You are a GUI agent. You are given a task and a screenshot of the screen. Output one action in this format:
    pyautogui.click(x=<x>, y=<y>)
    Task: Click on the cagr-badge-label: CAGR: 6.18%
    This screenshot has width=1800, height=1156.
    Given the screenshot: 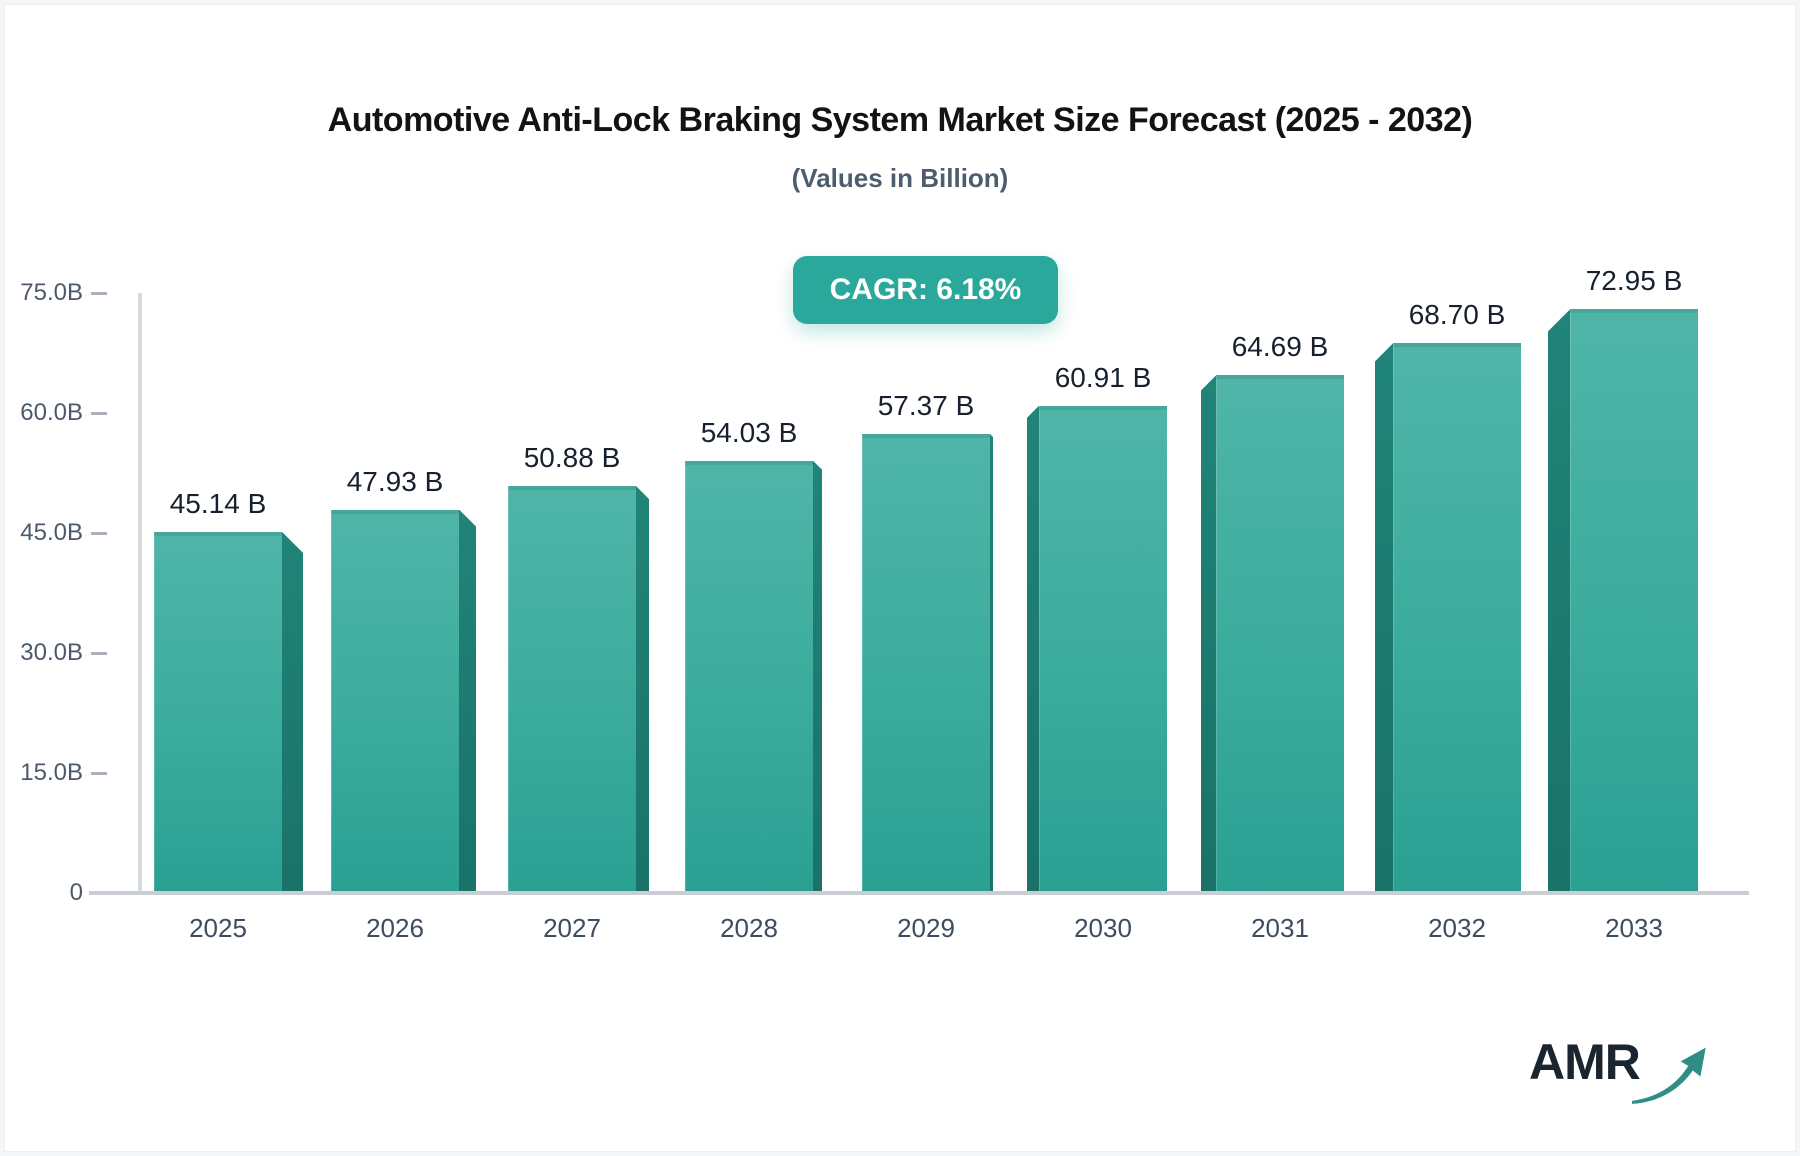 What is the action you would take?
    pyautogui.click(x=925, y=289)
    